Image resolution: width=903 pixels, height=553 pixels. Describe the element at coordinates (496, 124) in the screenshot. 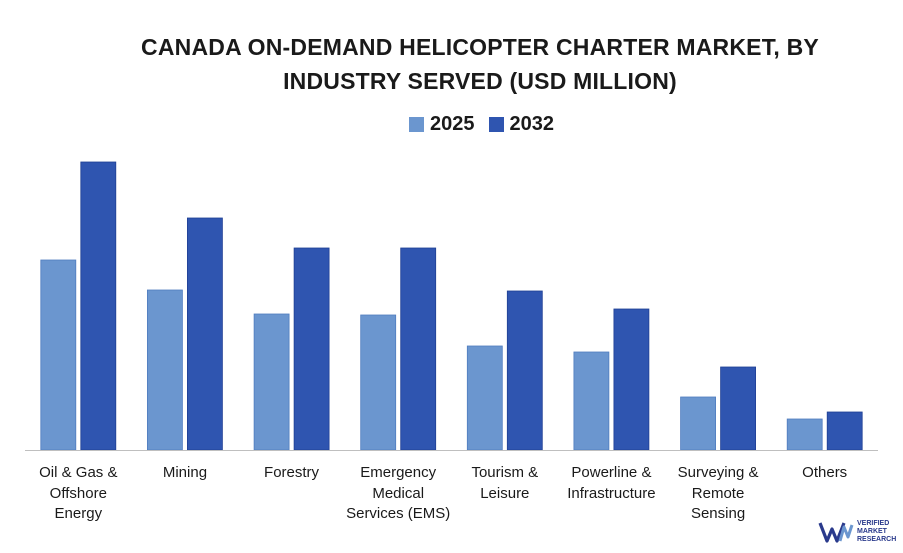

I see `legend-swatch-2032` at that location.